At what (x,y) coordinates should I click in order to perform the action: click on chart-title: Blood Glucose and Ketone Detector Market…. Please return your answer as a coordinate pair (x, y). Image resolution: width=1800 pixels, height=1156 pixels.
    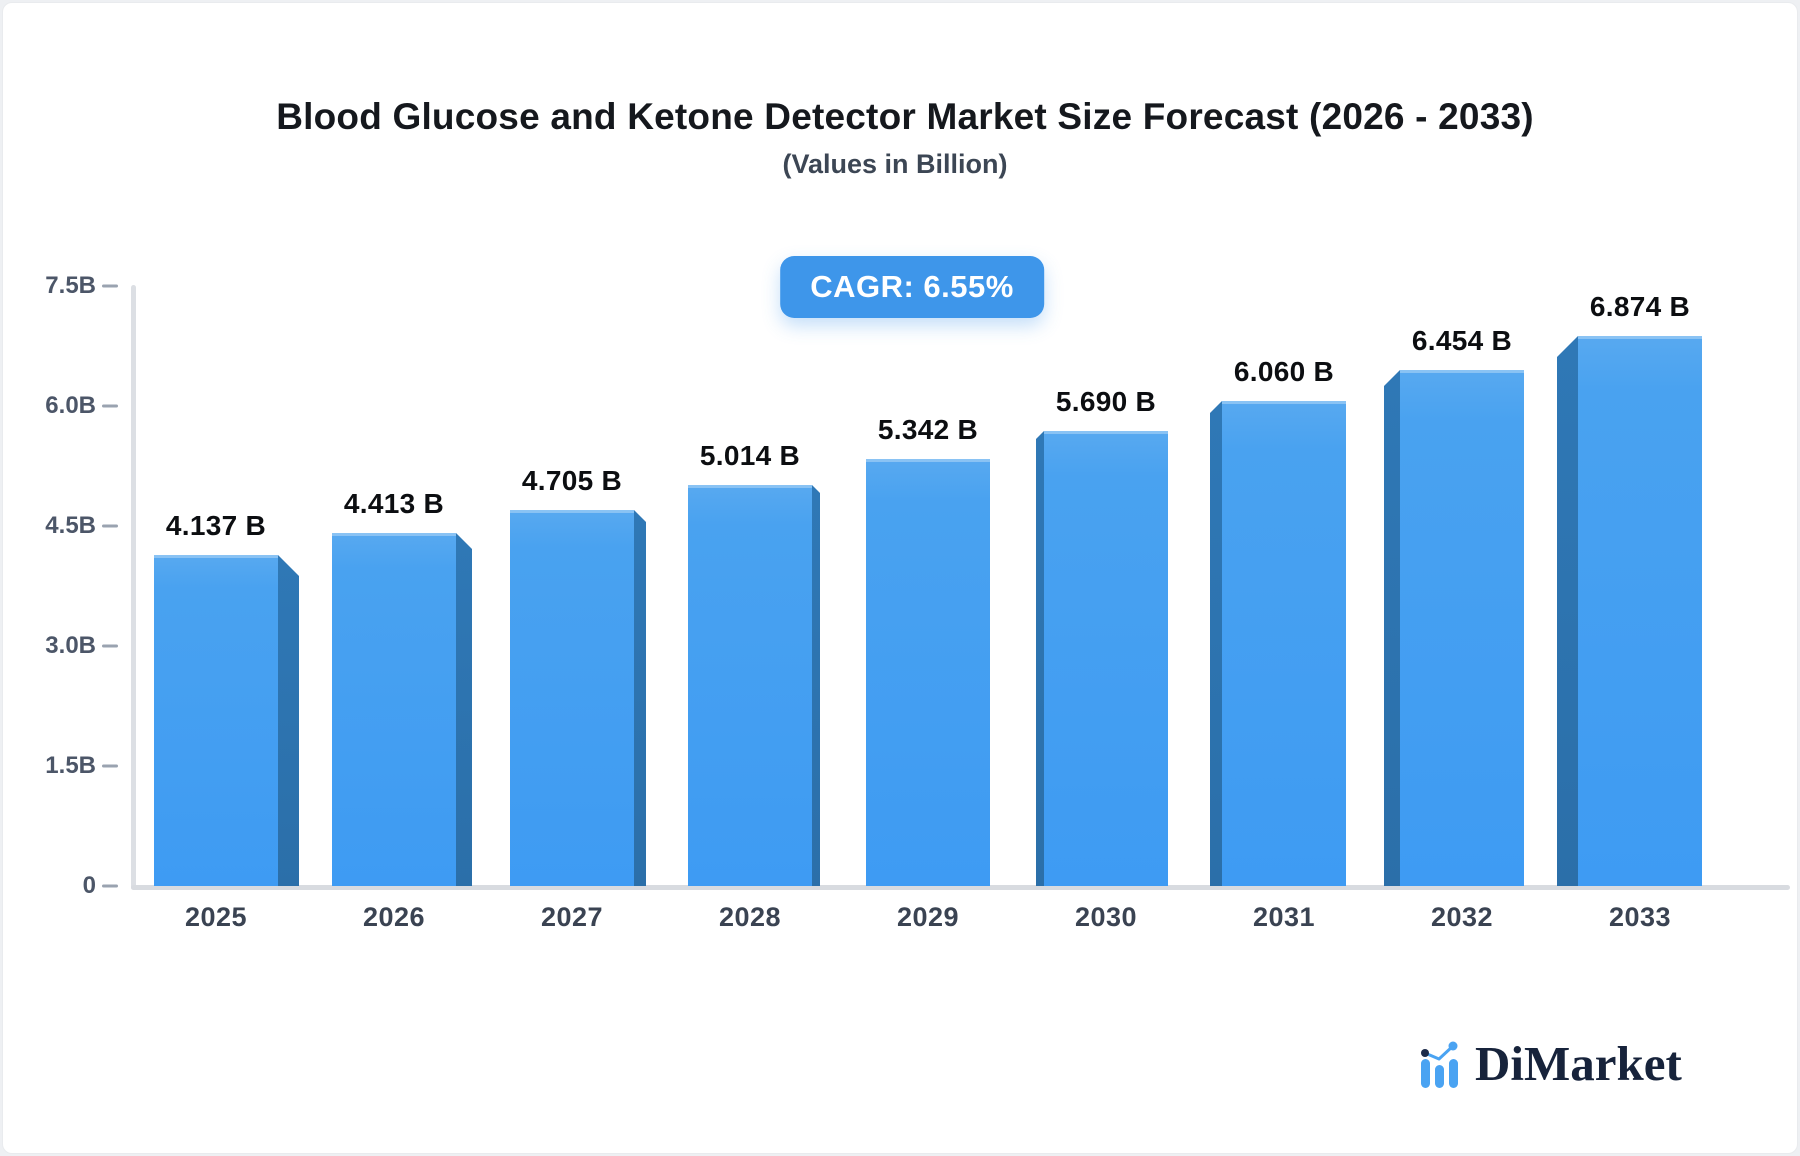
    Looking at the image, I should click on (905, 116).